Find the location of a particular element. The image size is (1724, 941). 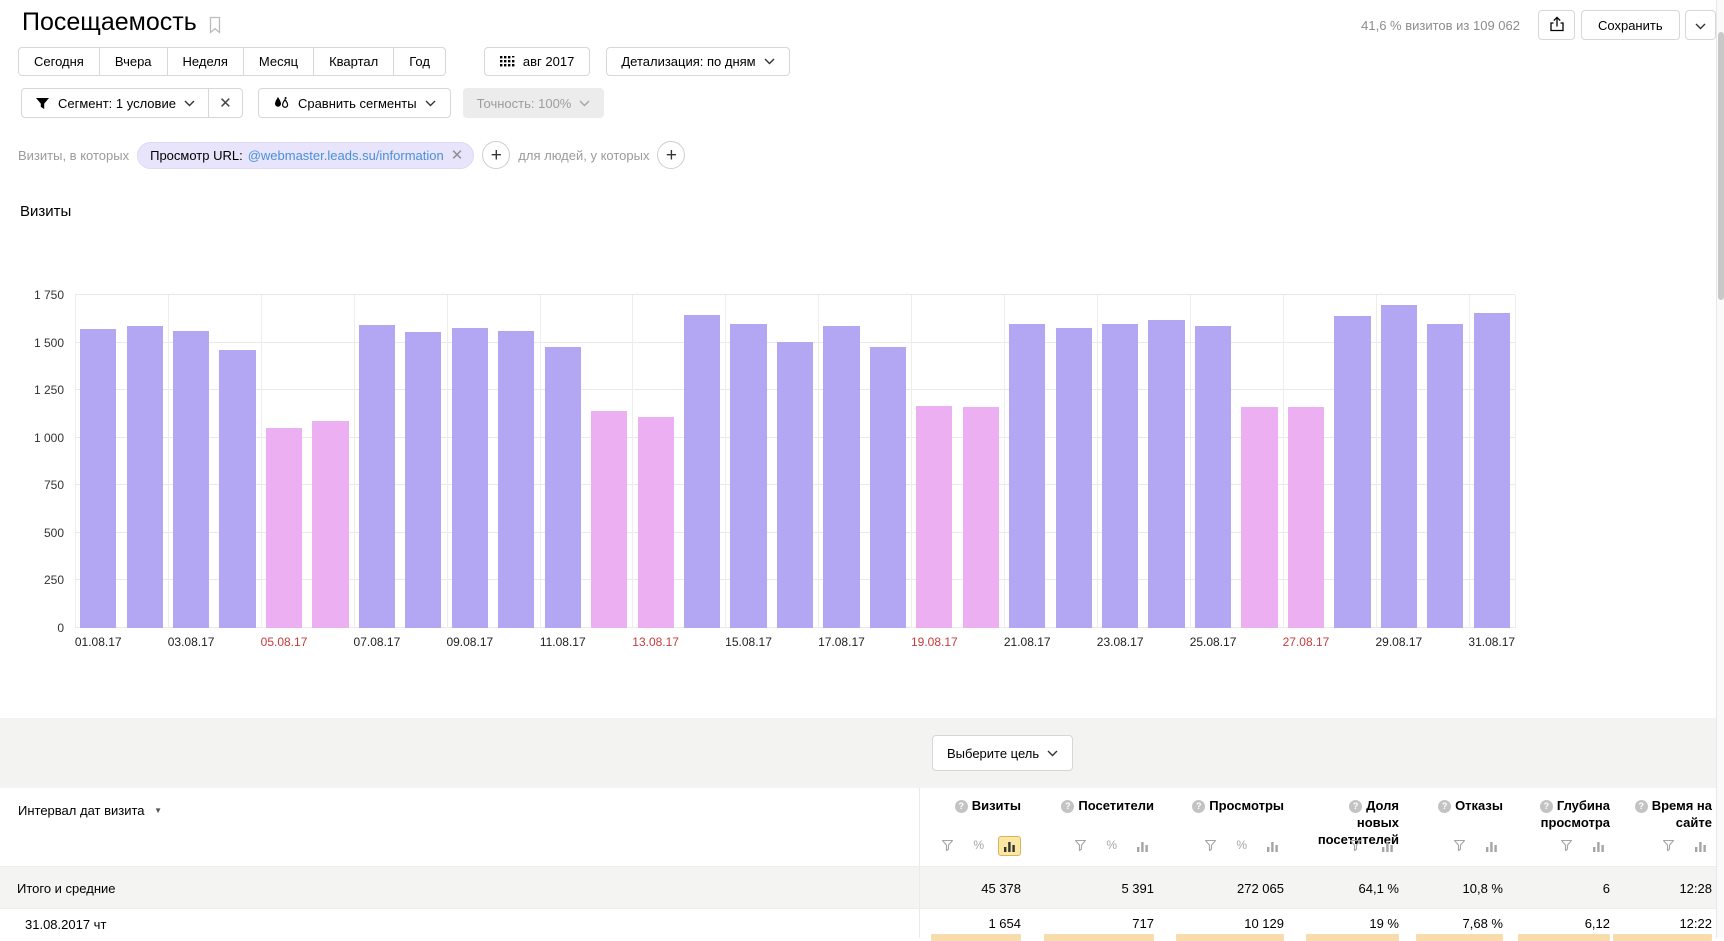

column-header-label: ? Время на сайте is located at coordinates (1661, 814).